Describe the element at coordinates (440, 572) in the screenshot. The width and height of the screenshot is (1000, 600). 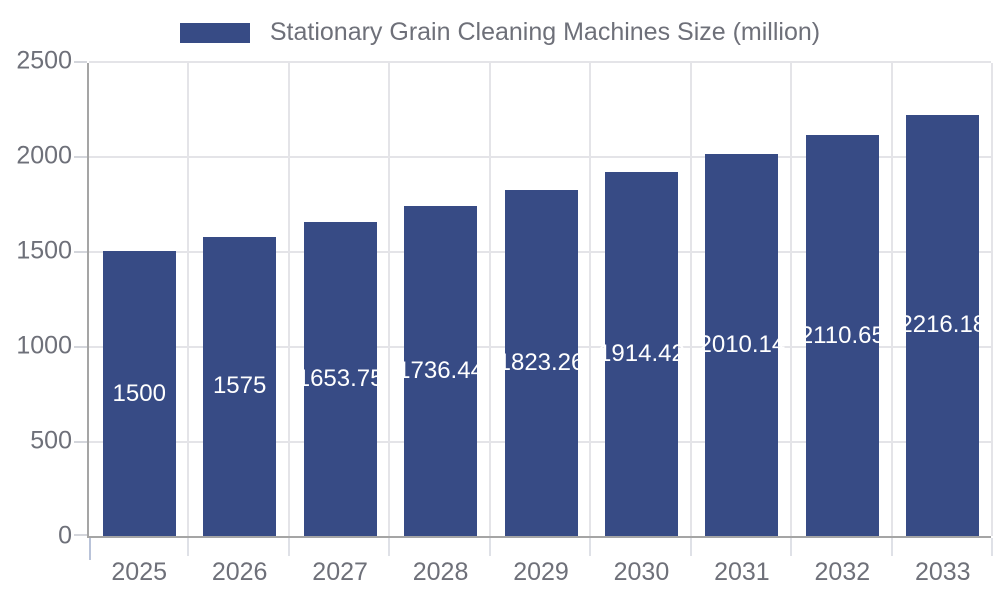
I see `x-axis-label: 2028` at that location.